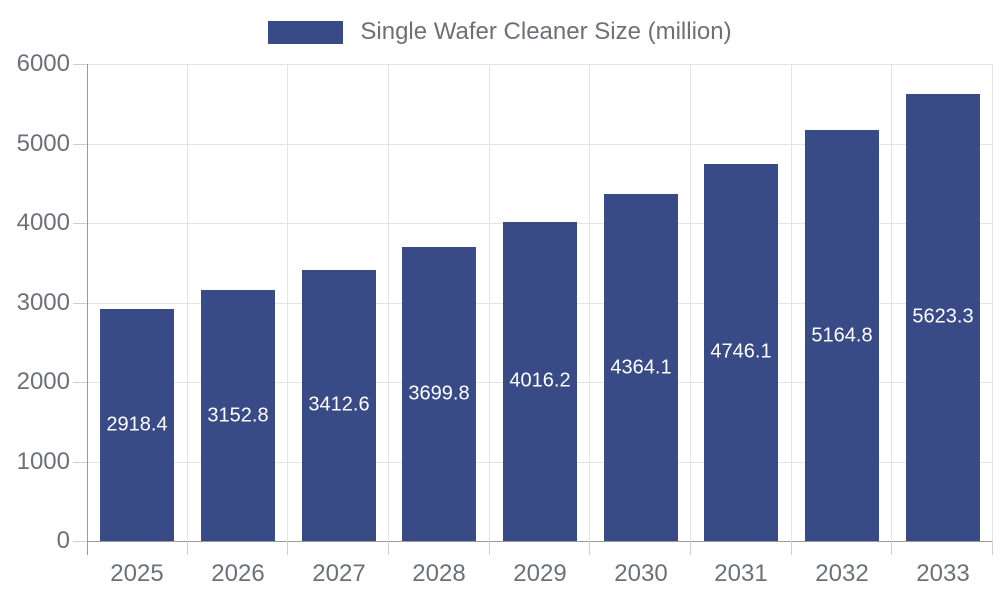 This screenshot has height=600, width=1000. What do you see at coordinates (137, 573) in the screenshot?
I see `x-tick-label: 2025` at bounding box center [137, 573].